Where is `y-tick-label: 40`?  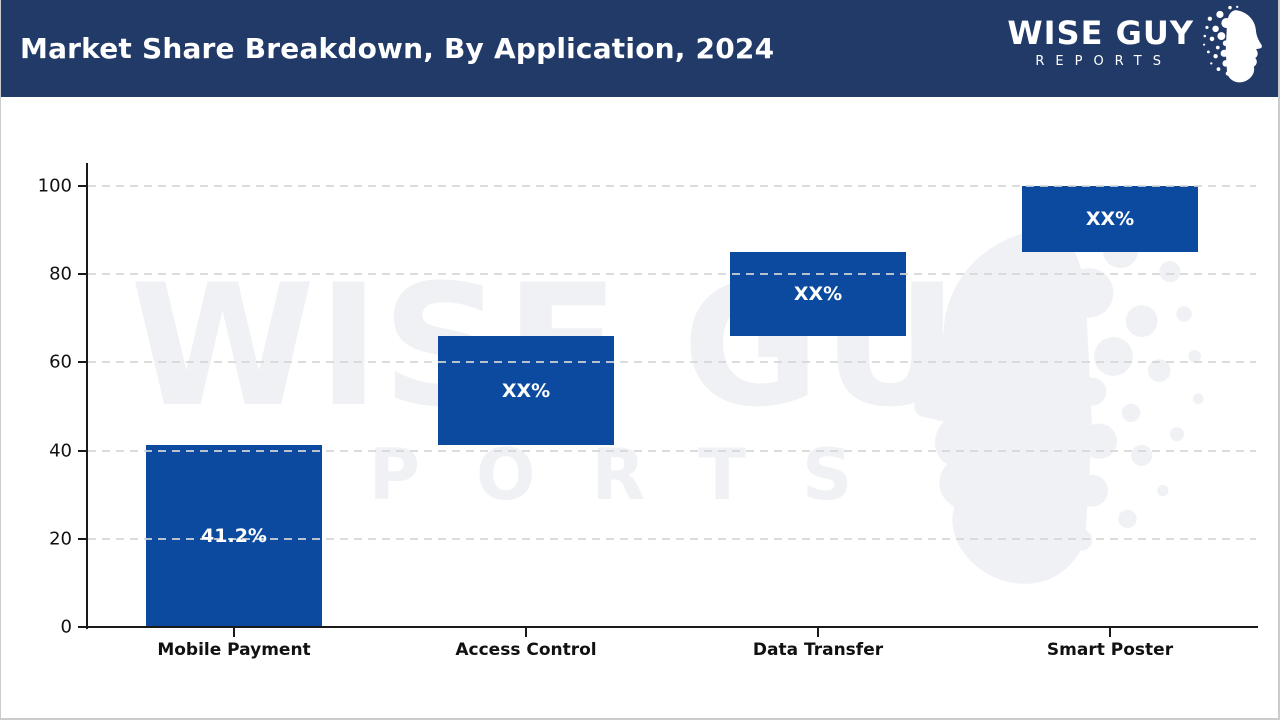 y-tick-label: 40 is located at coordinates (60, 451).